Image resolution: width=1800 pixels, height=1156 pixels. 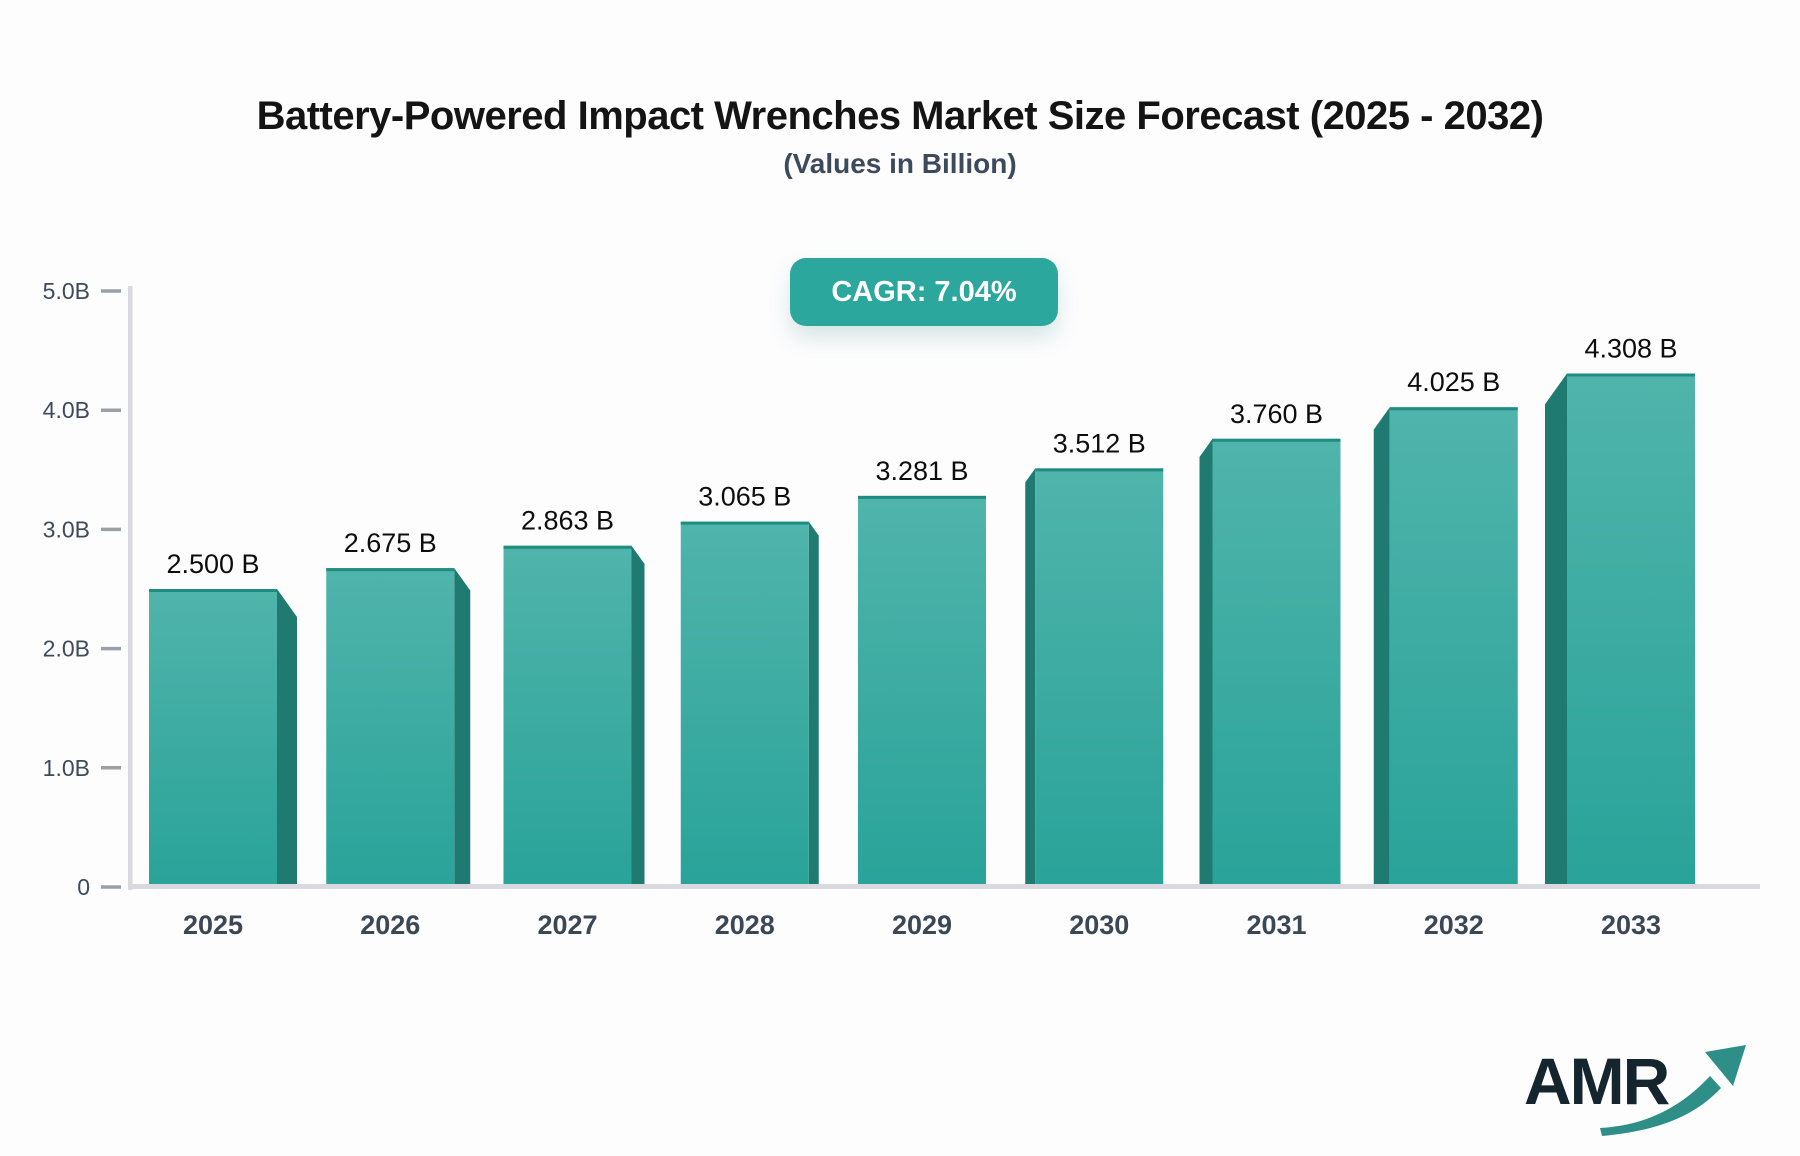 What do you see at coordinates (66, 768) in the screenshot?
I see `y-axis-label: 1.0B` at bounding box center [66, 768].